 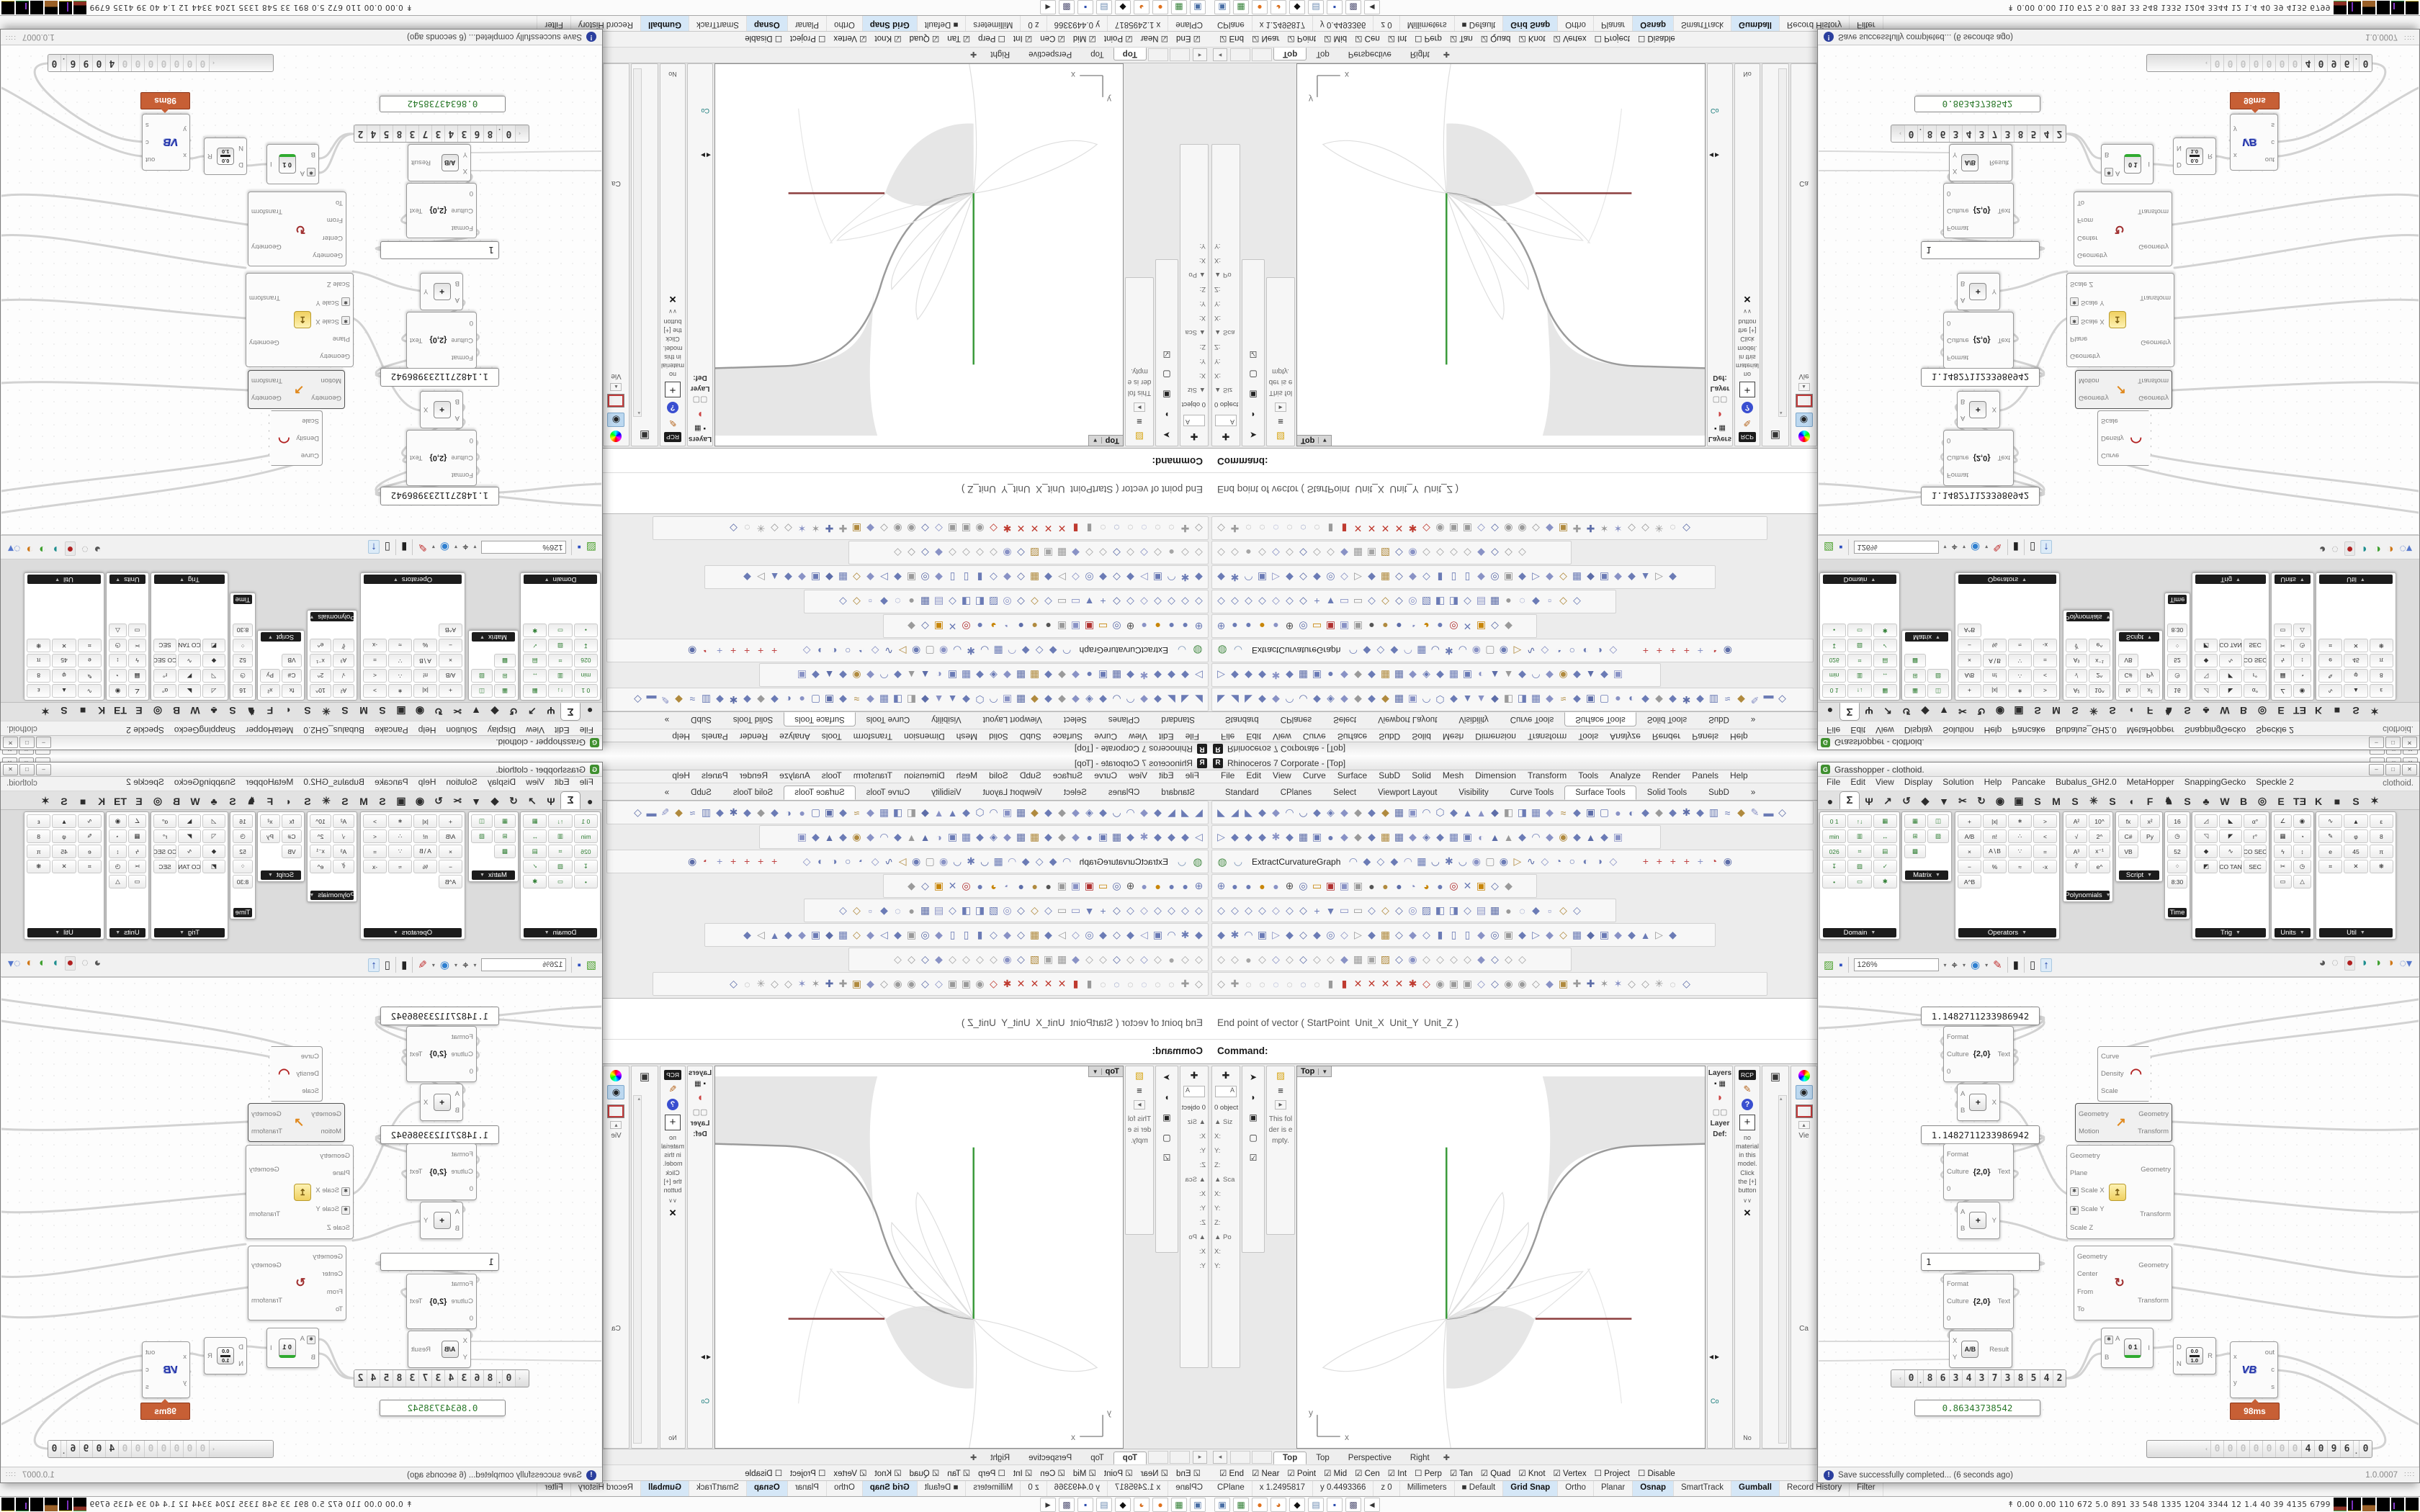 I want to click on viewport-tab: Perspective, so click(x=1050, y=1458).